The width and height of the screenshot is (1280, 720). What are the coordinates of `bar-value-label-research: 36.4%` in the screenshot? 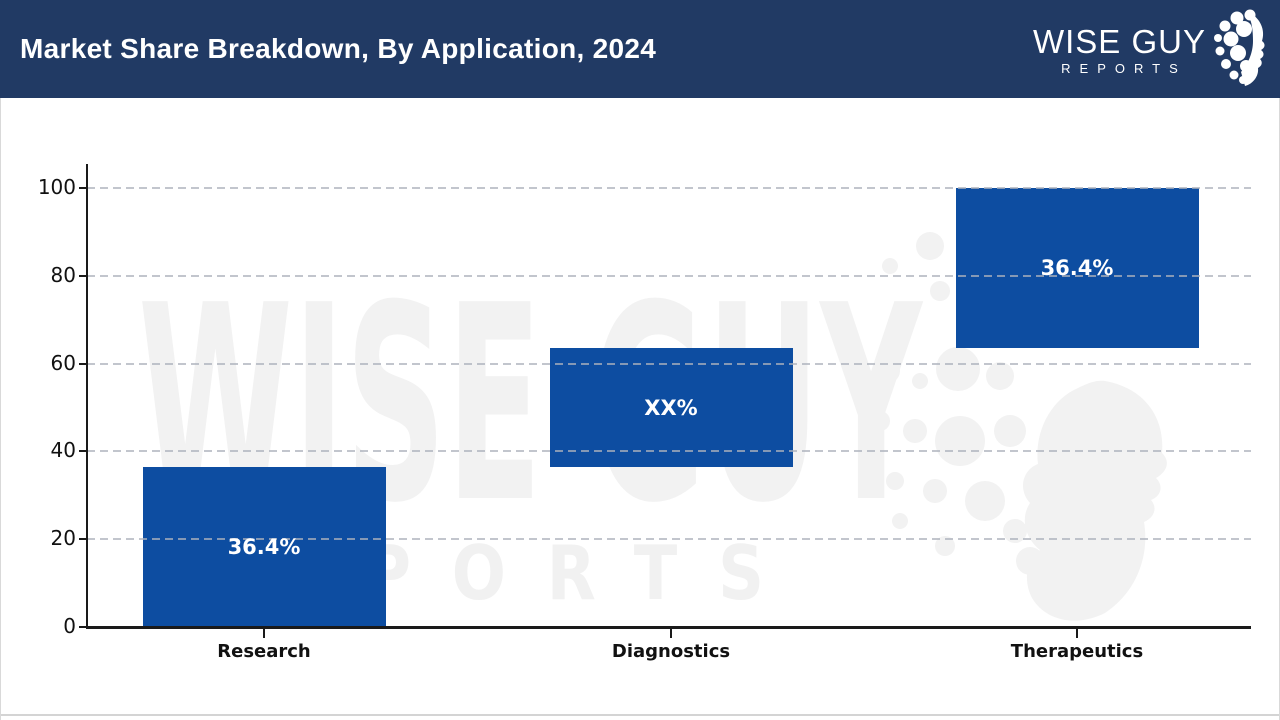 It's located at (264, 547).